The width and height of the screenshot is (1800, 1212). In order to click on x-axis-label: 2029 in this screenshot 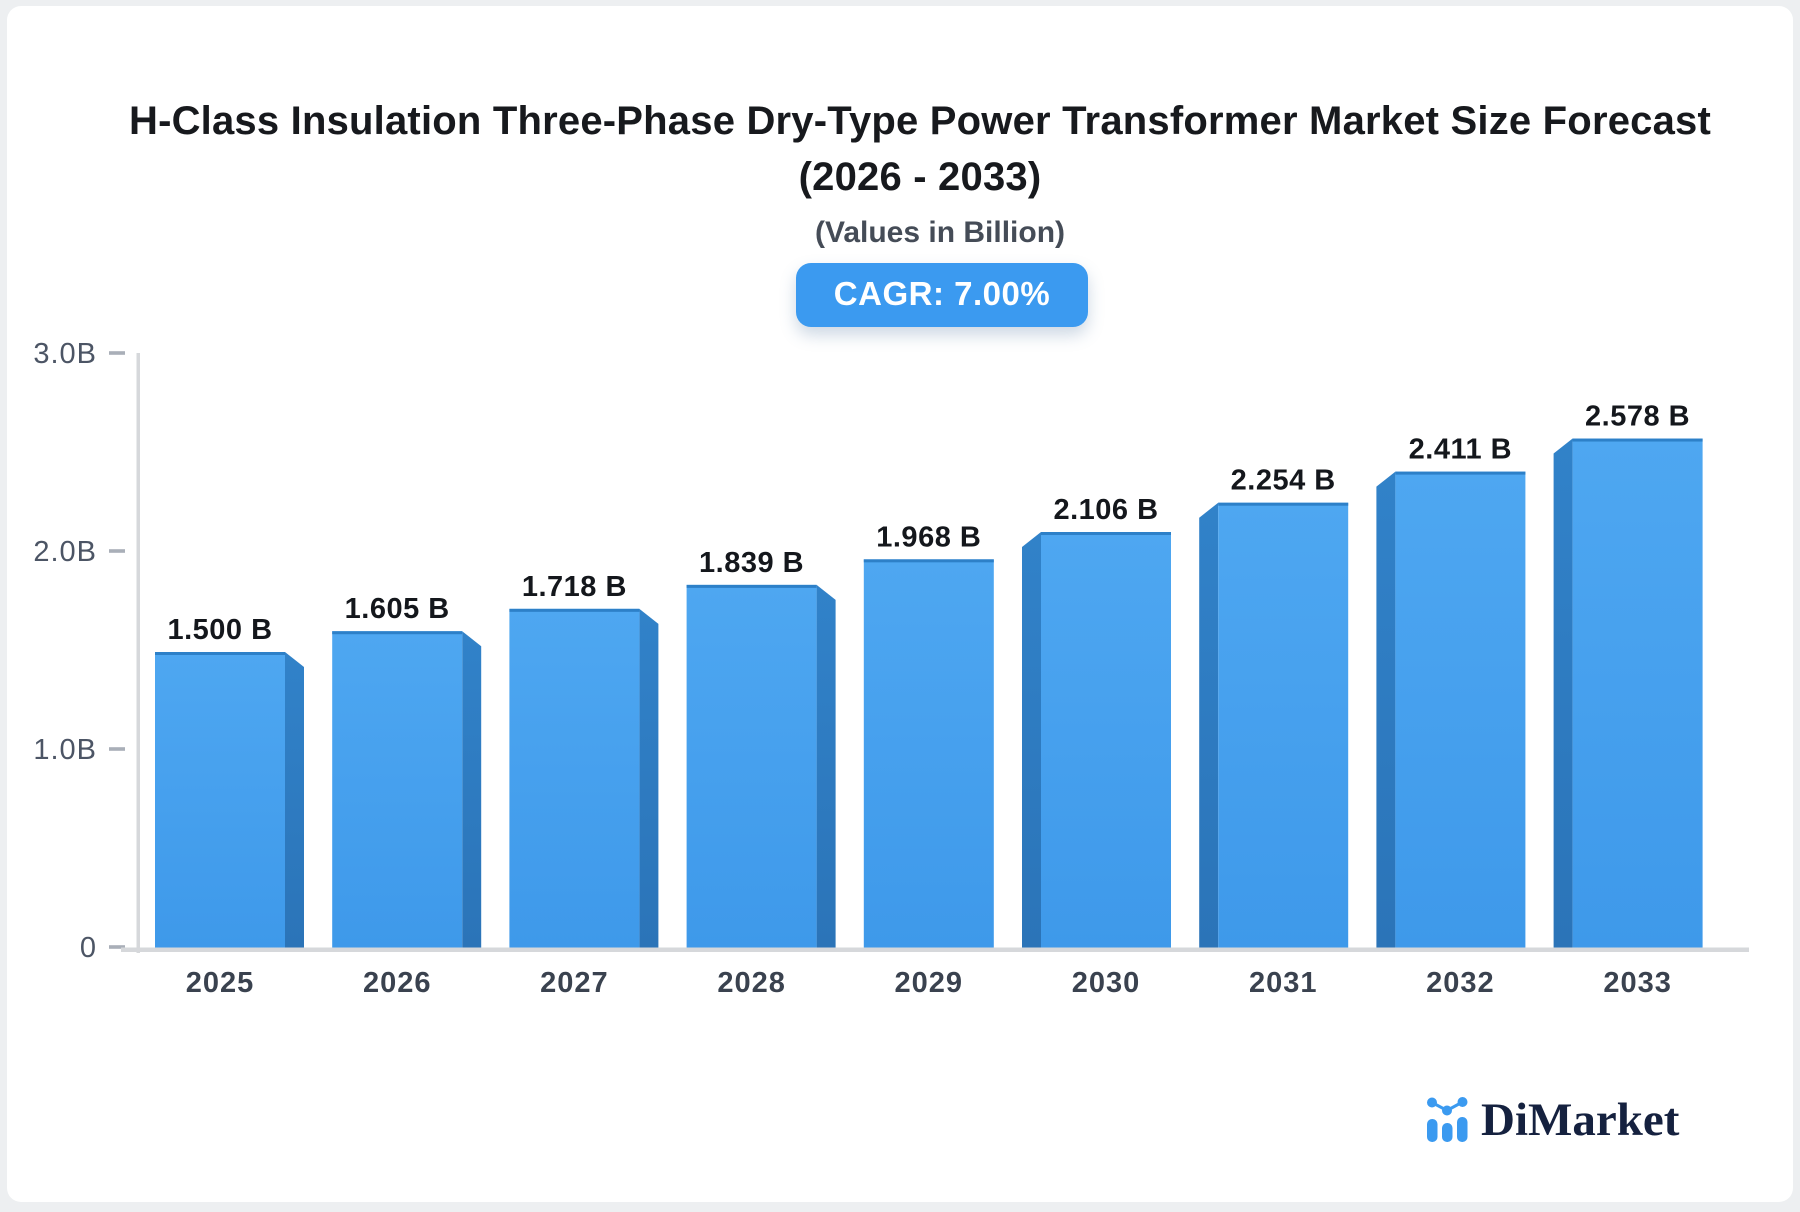, I will do `click(929, 983)`.